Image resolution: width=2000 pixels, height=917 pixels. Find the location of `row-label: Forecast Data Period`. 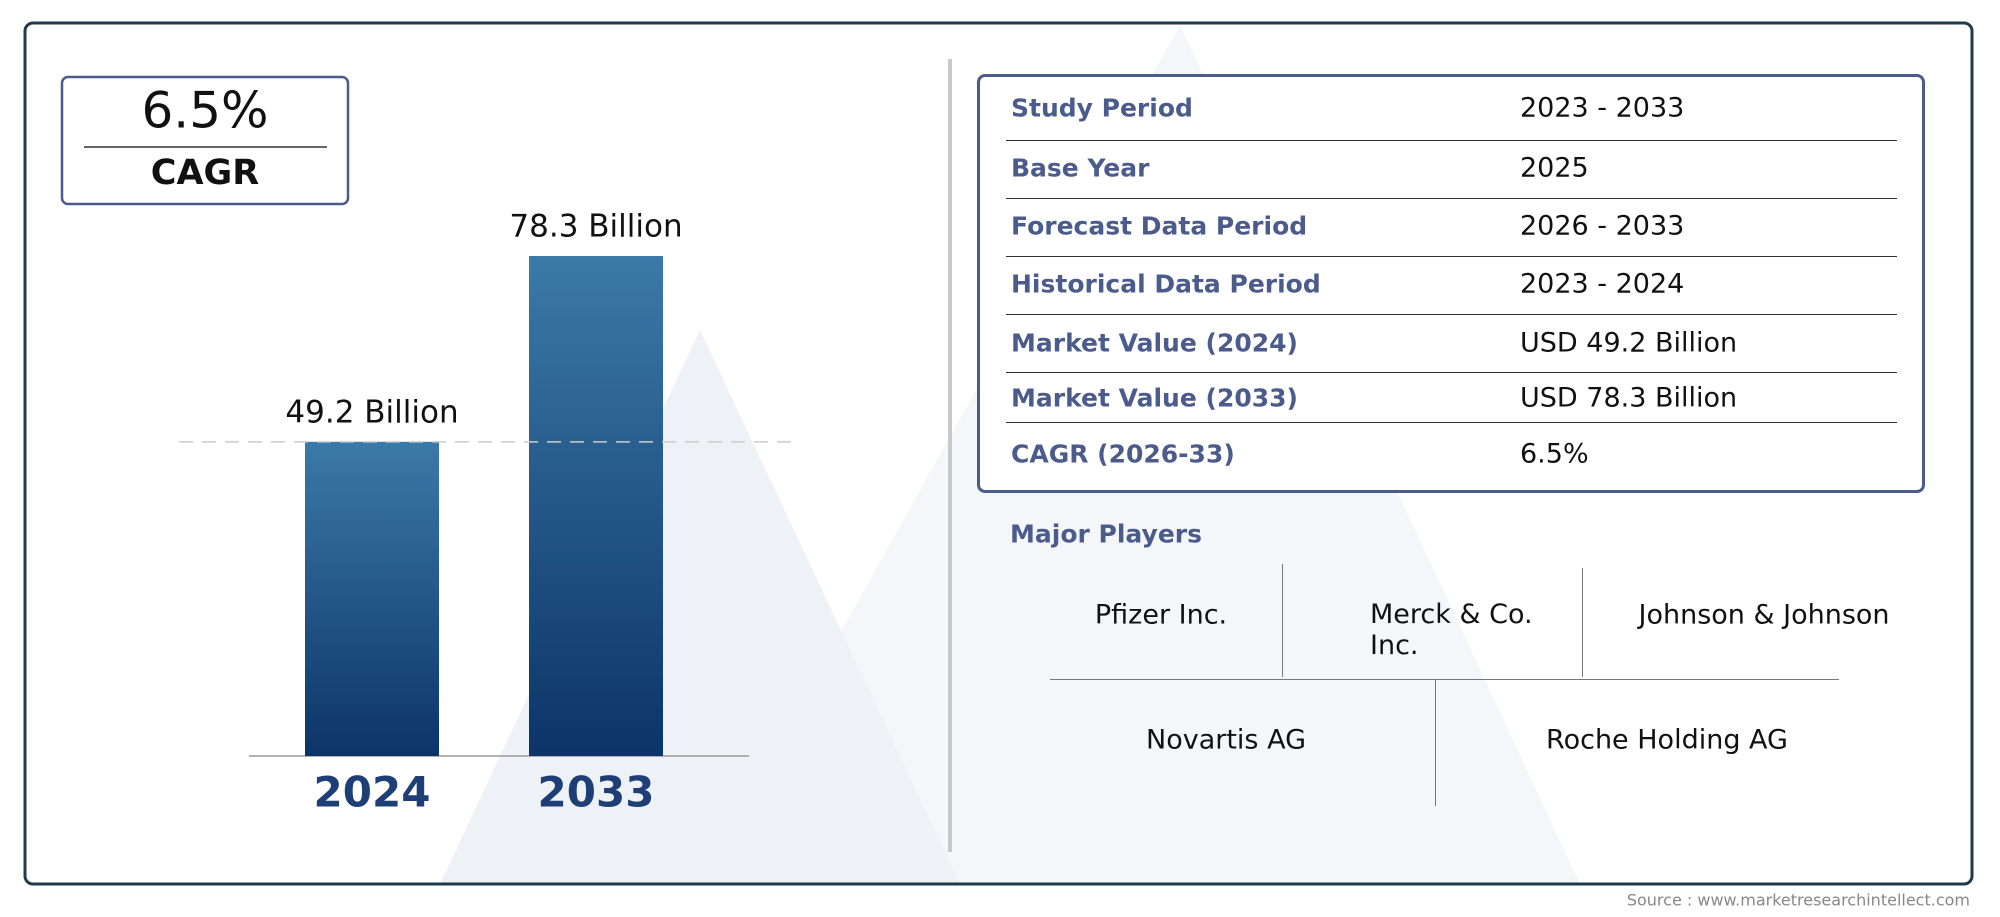

row-label: Forecast Data Period is located at coordinates (1159, 226).